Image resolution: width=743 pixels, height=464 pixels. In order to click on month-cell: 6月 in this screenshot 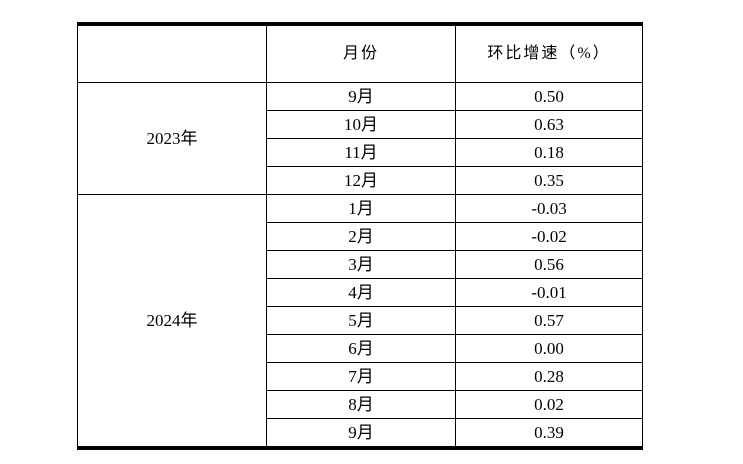, I will do `click(361, 348)`.